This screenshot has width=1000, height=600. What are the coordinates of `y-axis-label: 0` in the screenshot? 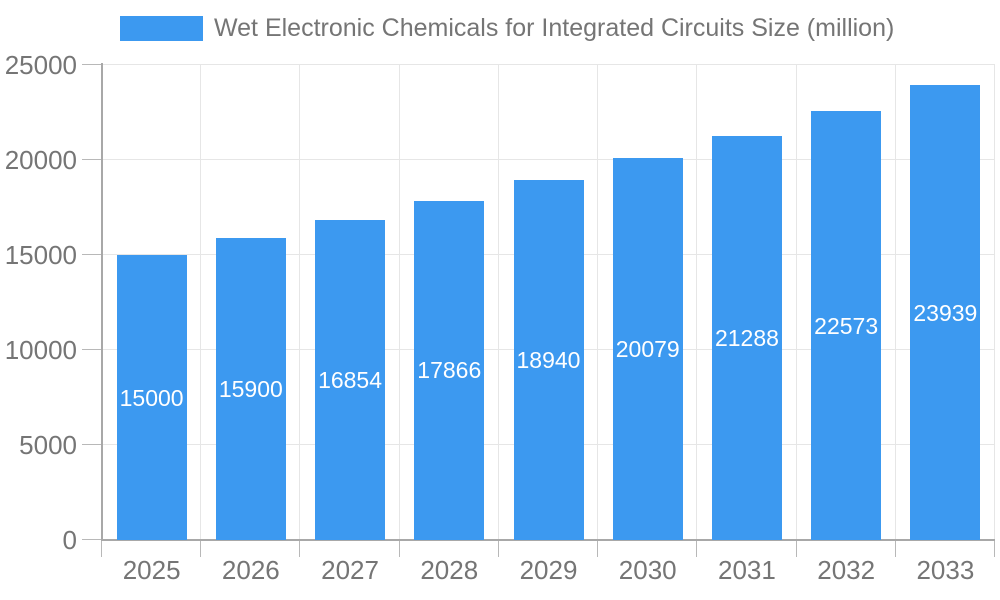 It's located at (69, 540).